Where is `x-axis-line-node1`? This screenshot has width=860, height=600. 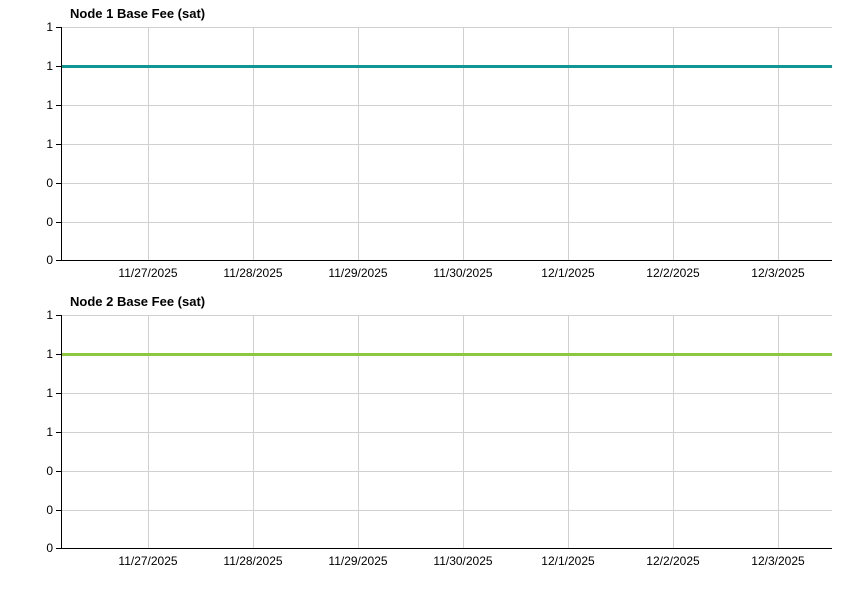
x-axis-line-node1 is located at coordinates (446, 260).